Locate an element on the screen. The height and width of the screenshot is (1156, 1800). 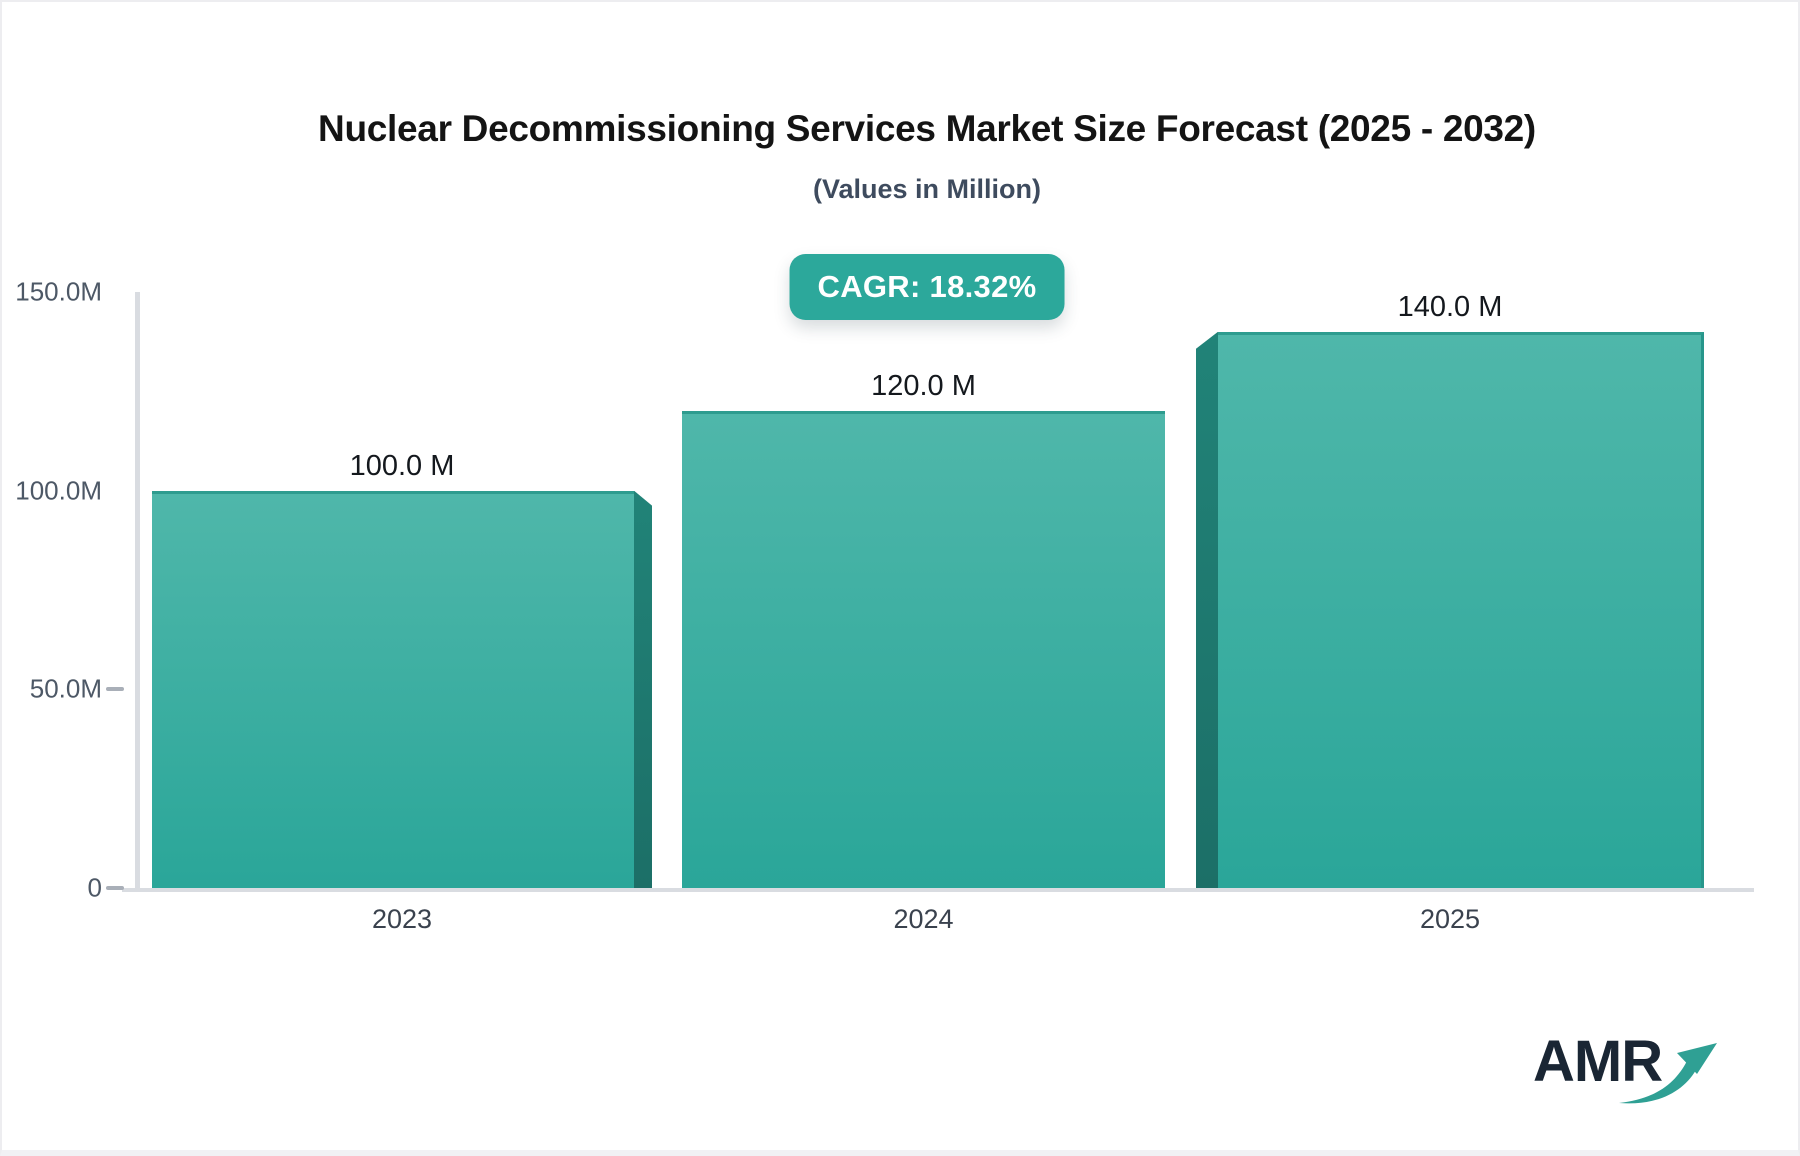
bar-value-label: 120.0 M is located at coordinates (923, 386).